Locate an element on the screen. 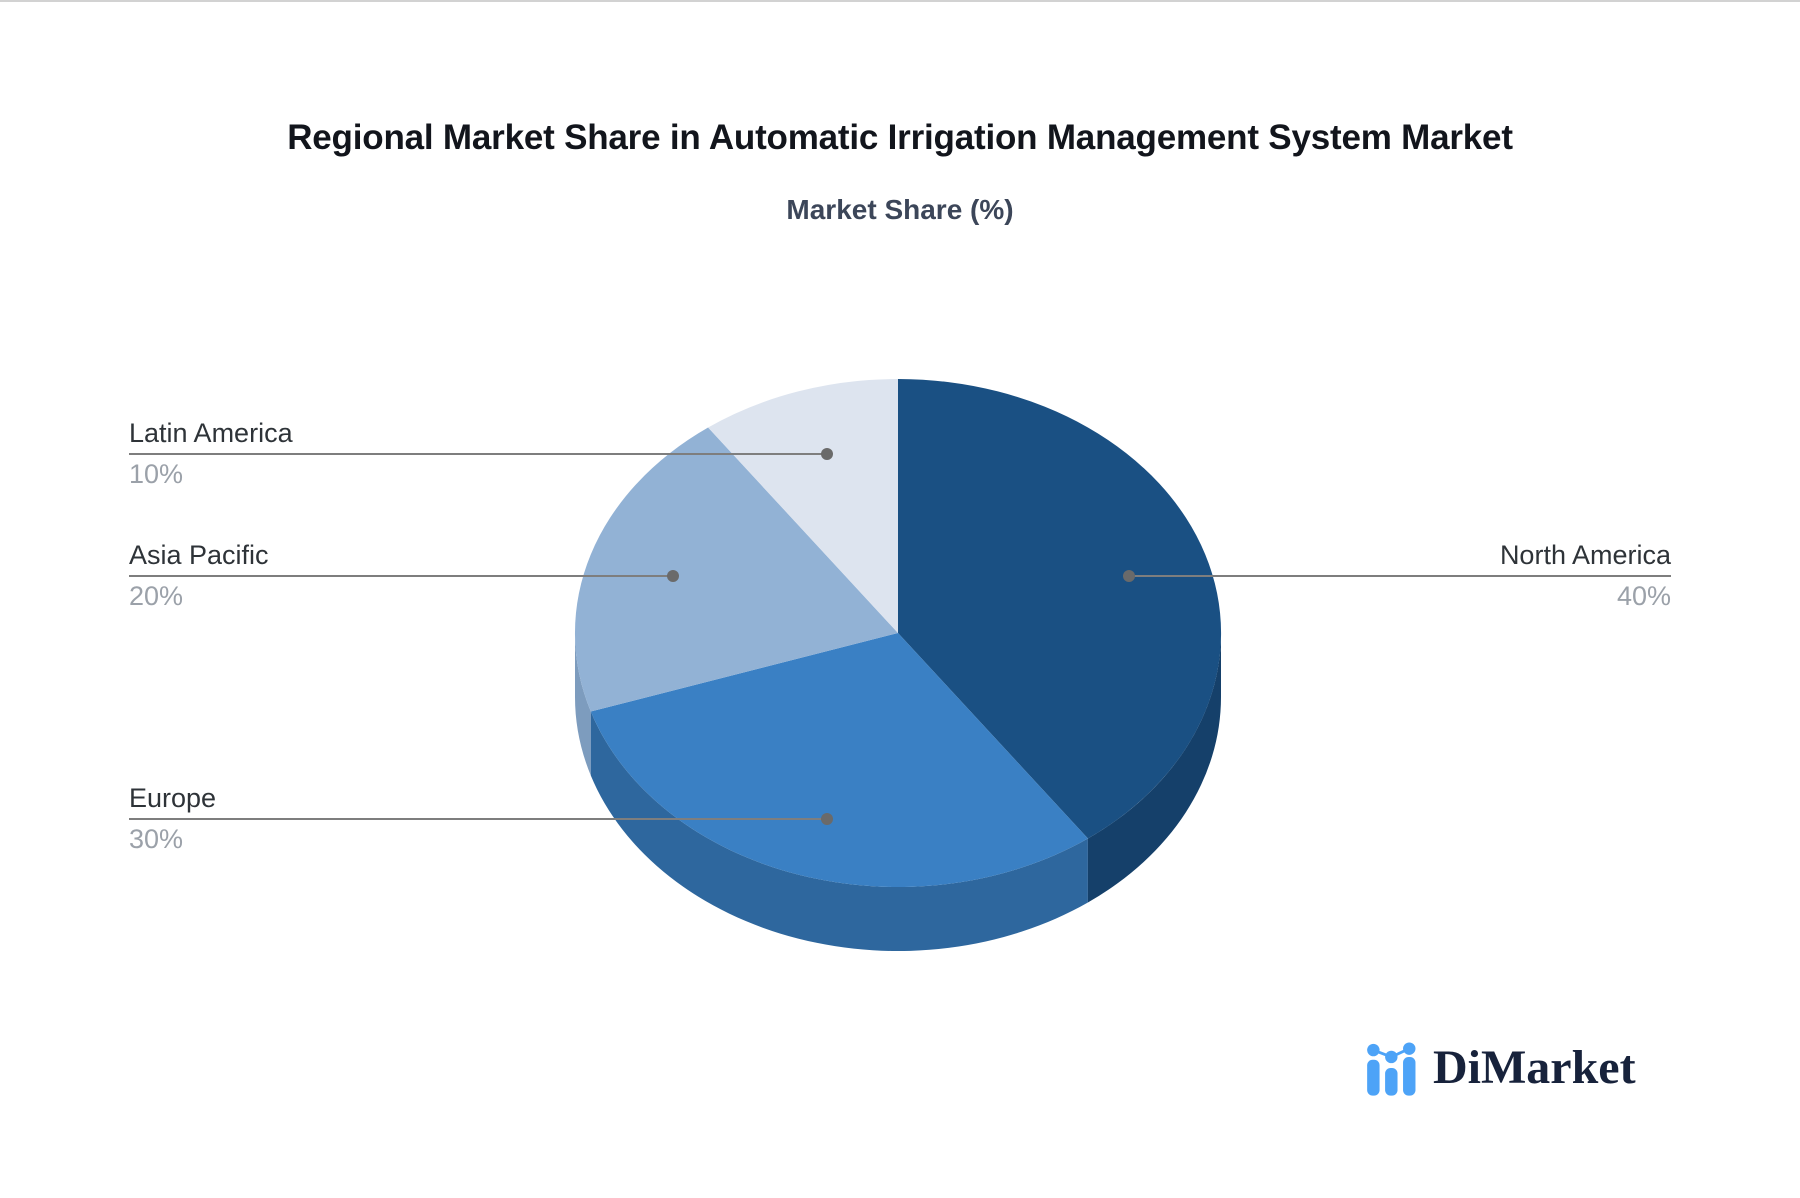 Image resolution: width=1800 pixels, height=1198 pixels. pie-slice-asia-pacific is located at coordinates (736, 569).